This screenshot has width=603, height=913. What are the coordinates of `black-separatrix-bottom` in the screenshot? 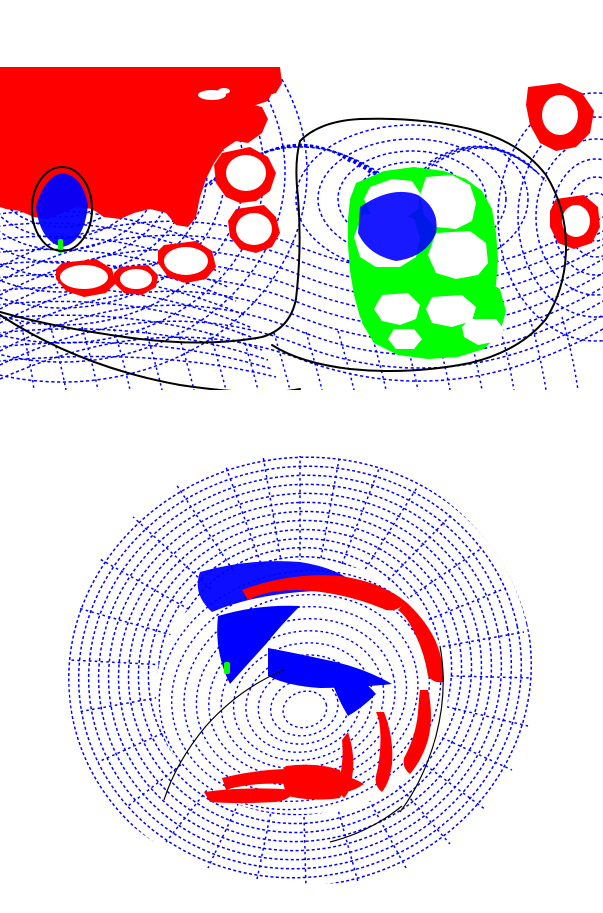 It's located at (303, 744).